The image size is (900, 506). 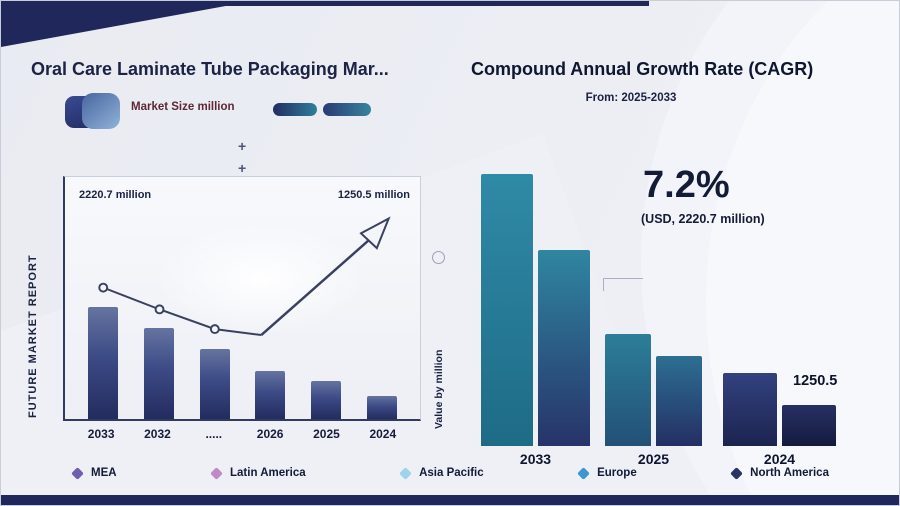 I want to click on plus-decoration-2: +, so click(x=242, y=168).